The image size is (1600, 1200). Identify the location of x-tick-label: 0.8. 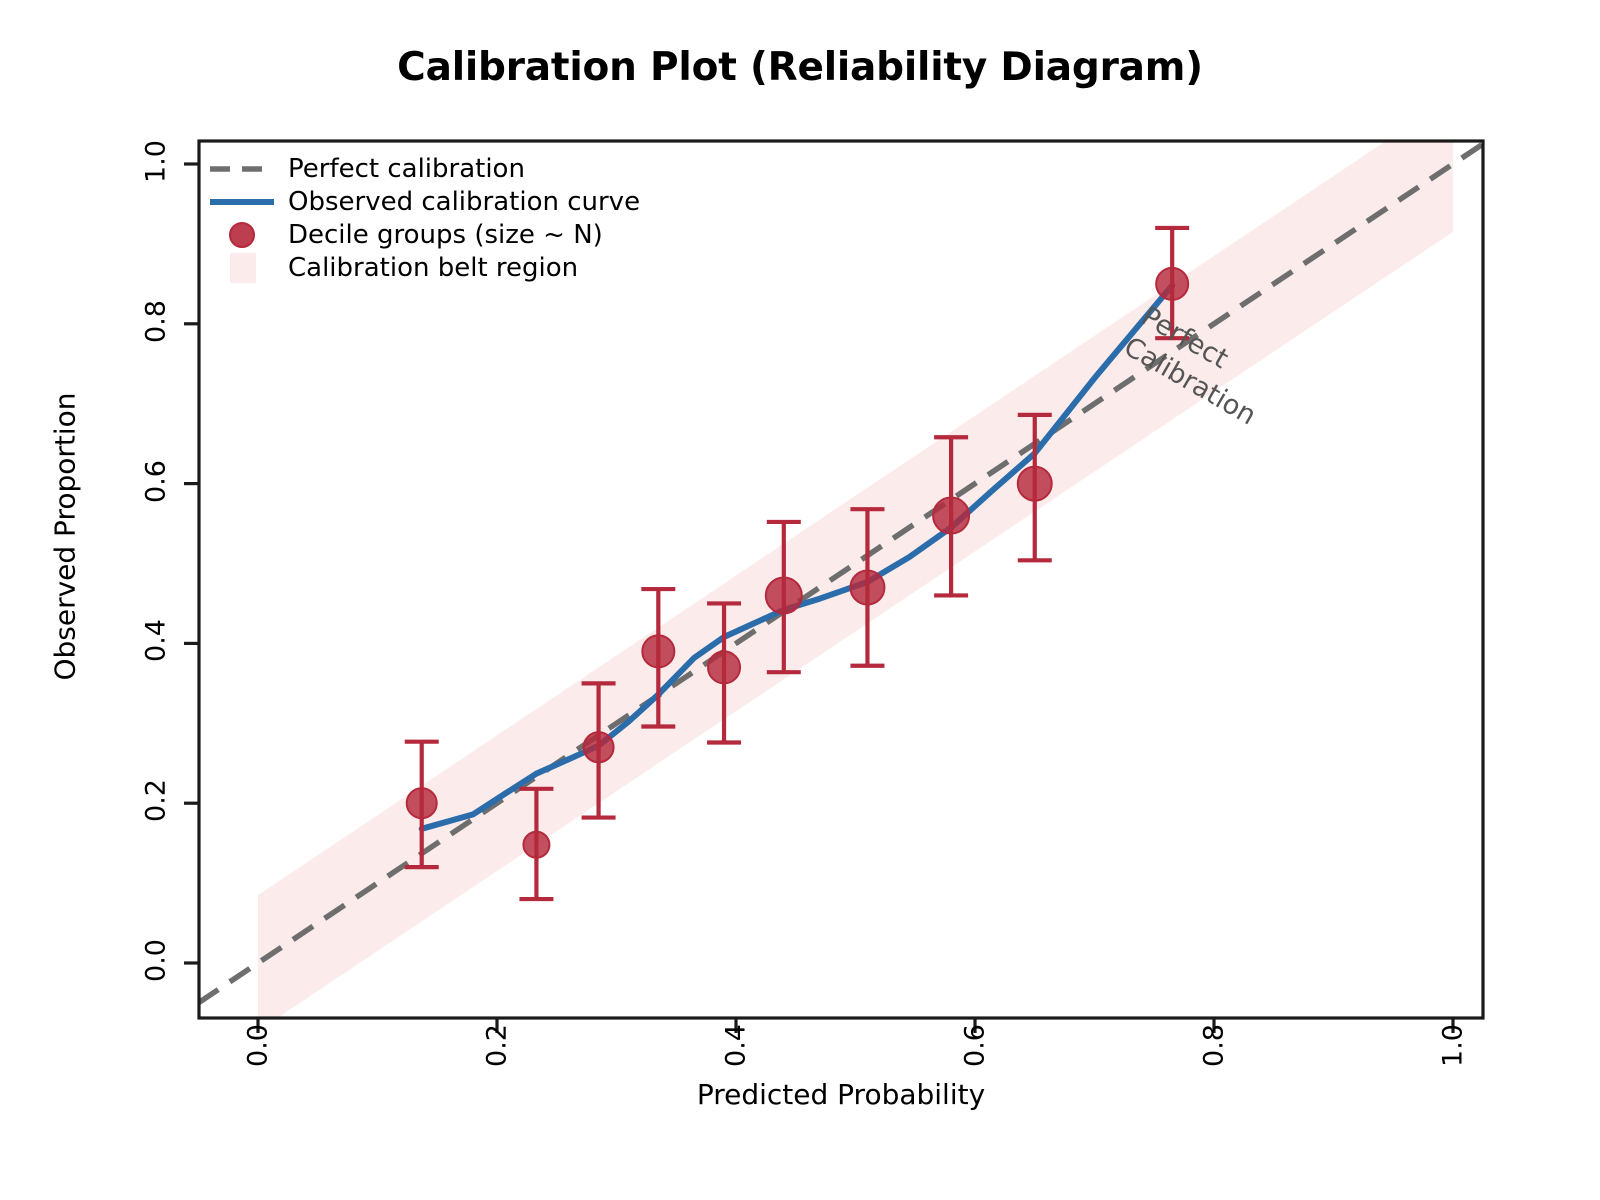
(1214, 1045).